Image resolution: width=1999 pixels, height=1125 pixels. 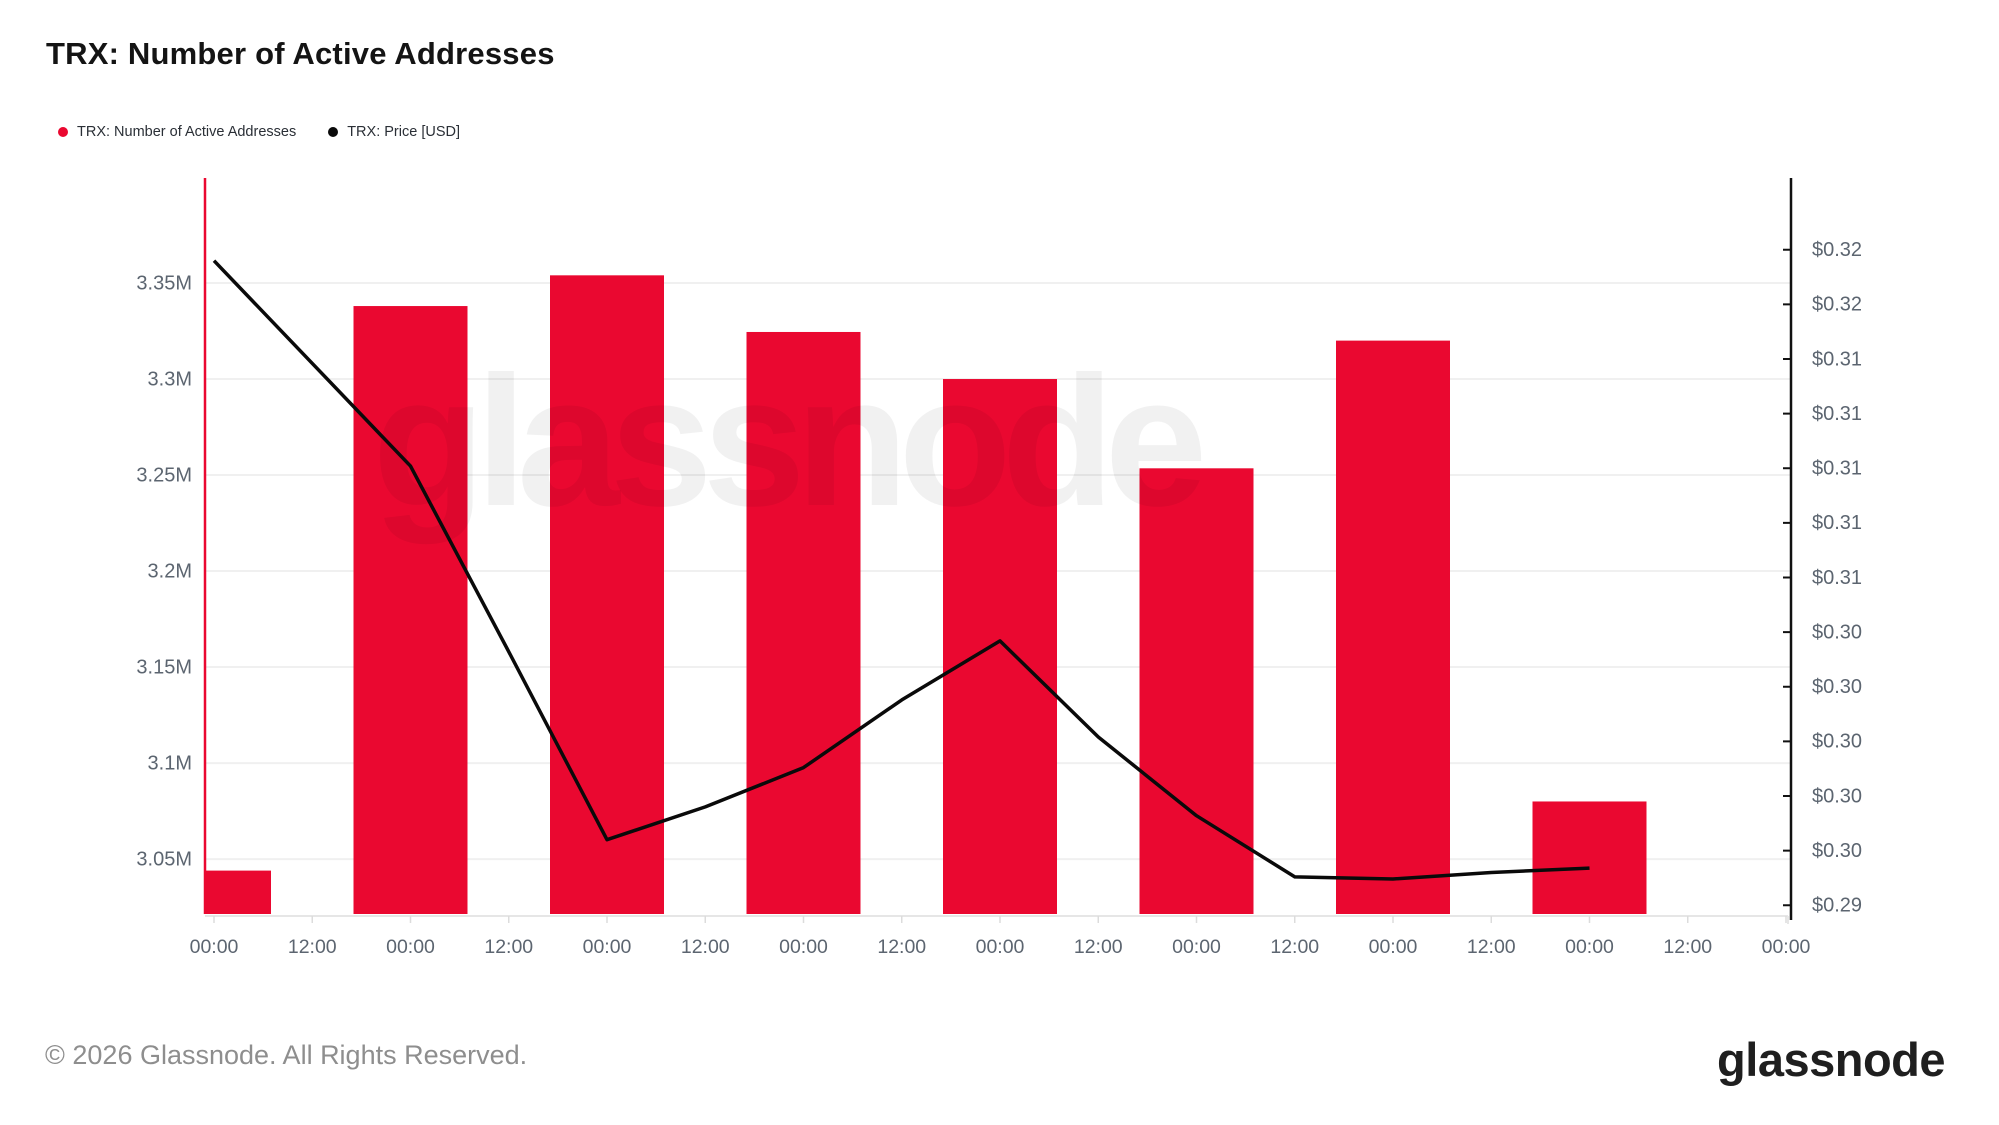 I want to click on legend-item-price: TRX: Price [USD], so click(x=394, y=132).